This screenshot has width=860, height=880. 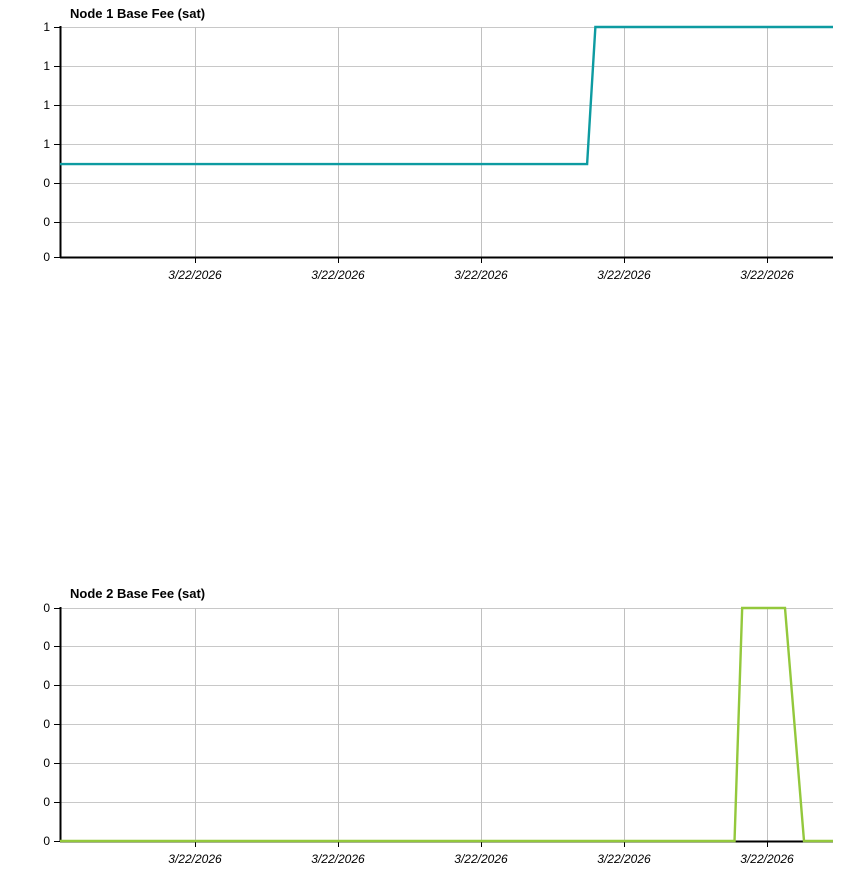 I want to click on y-tick-labels-node-1: 1 1 1 1 0 0 0, so click(x=46, y=142).